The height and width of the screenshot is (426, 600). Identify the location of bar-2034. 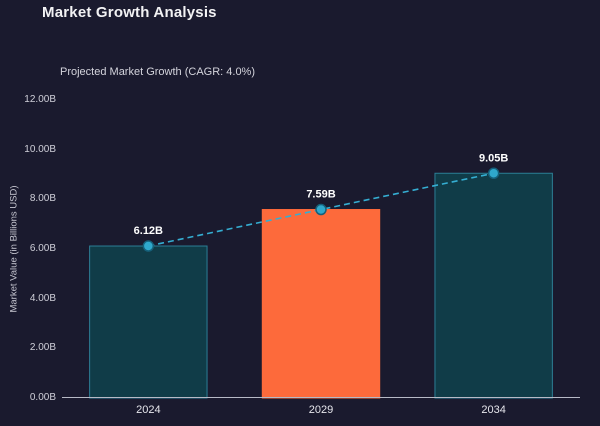
(493, 285).